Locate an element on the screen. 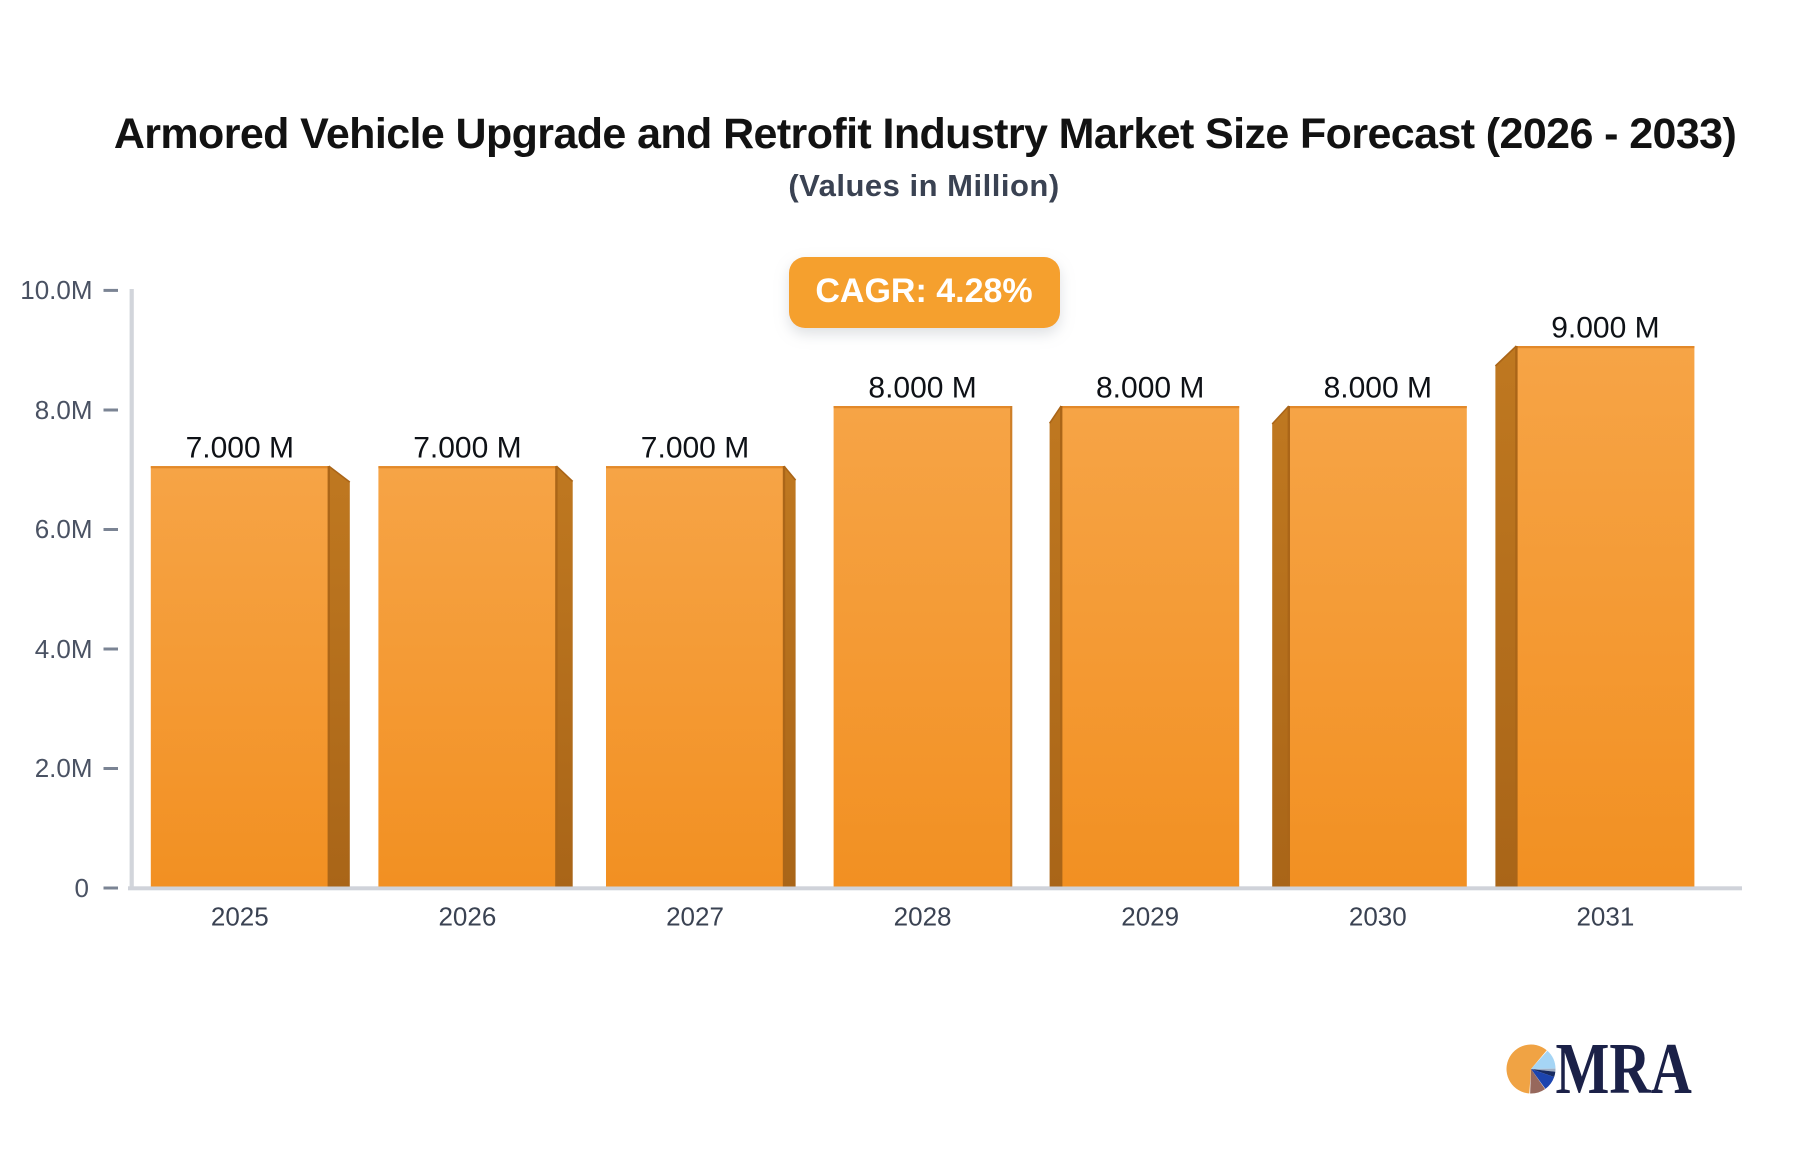 The width and height of the screenshot is (1800, 1161). svg-text: (Values in Million) is located at coordinates (923, 185).